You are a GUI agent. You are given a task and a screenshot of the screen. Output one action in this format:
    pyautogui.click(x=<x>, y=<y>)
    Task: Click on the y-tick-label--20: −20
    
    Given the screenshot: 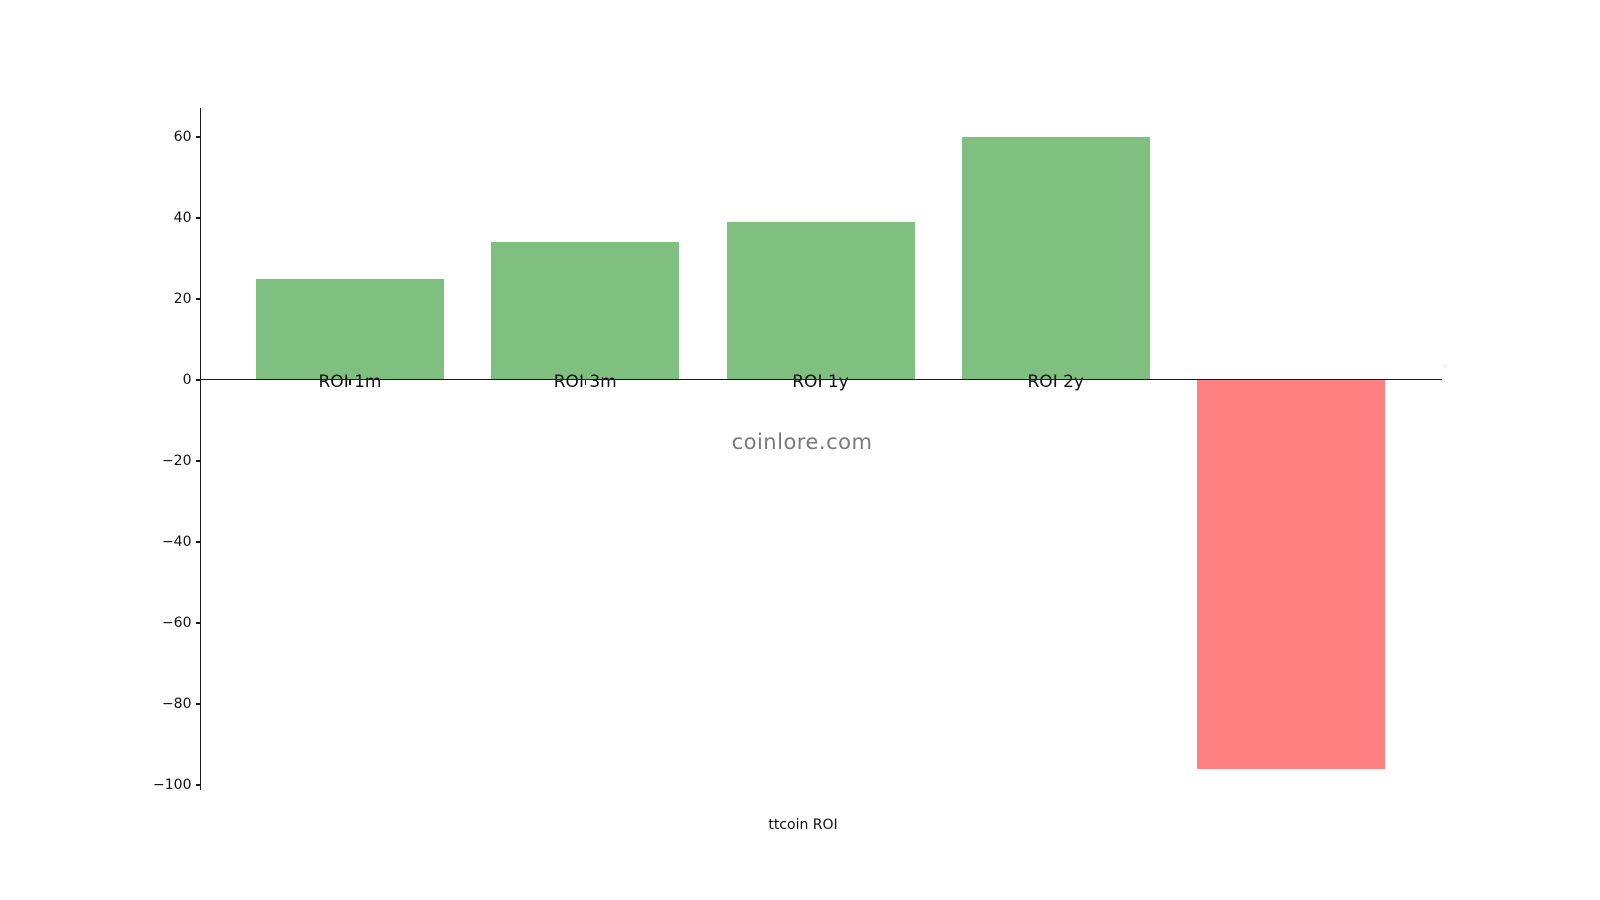 What is the action you would take?
    pyautogui.click(x=176, y=461)
    